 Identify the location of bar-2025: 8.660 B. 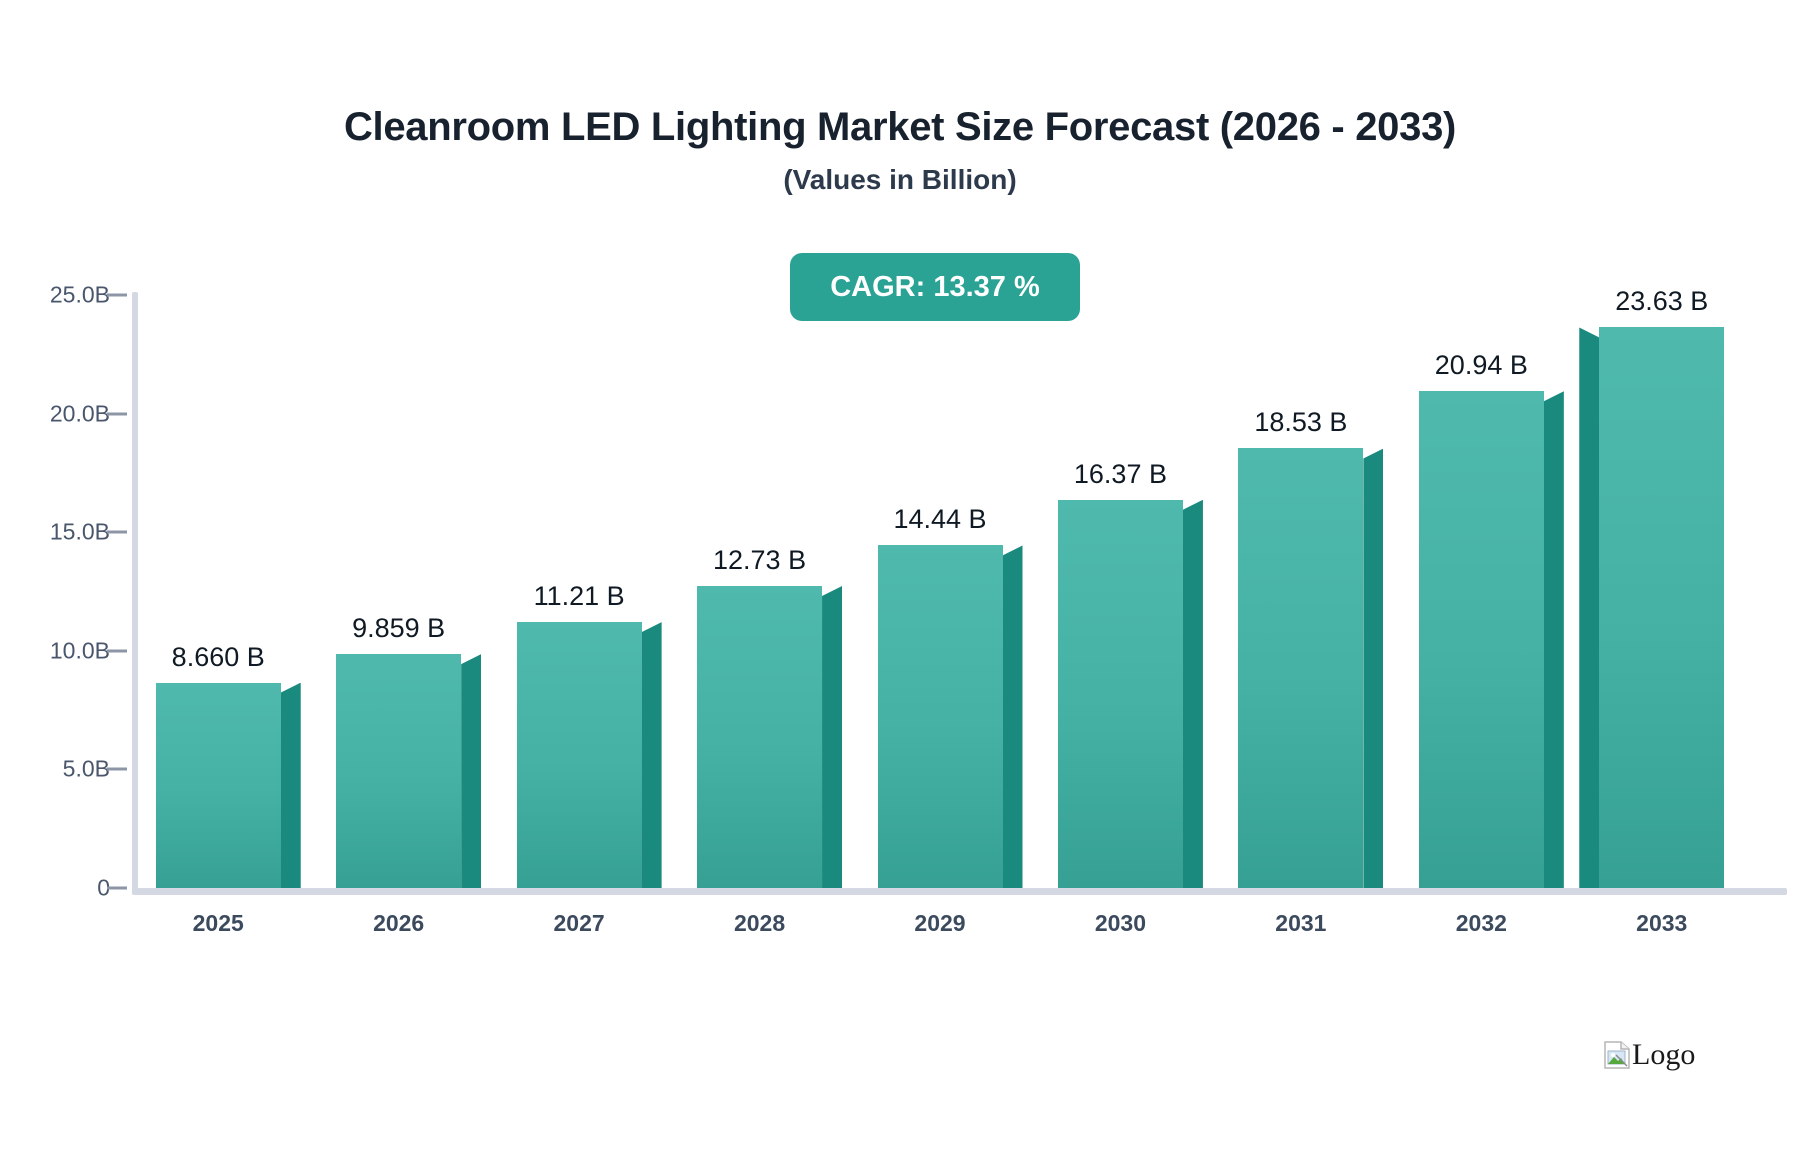
(228, 765).